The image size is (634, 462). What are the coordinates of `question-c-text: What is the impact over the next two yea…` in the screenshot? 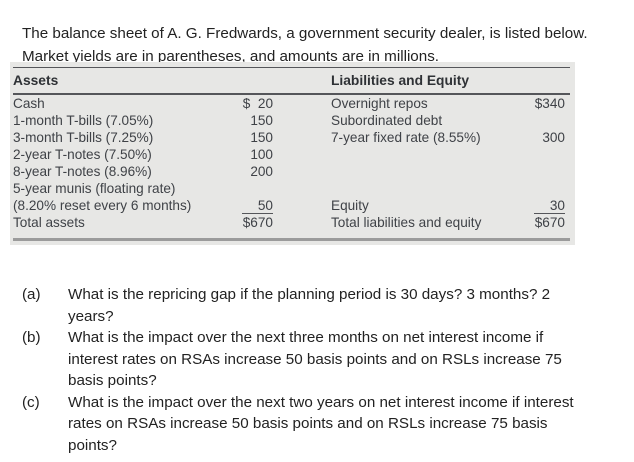 It's located at (321, 423).